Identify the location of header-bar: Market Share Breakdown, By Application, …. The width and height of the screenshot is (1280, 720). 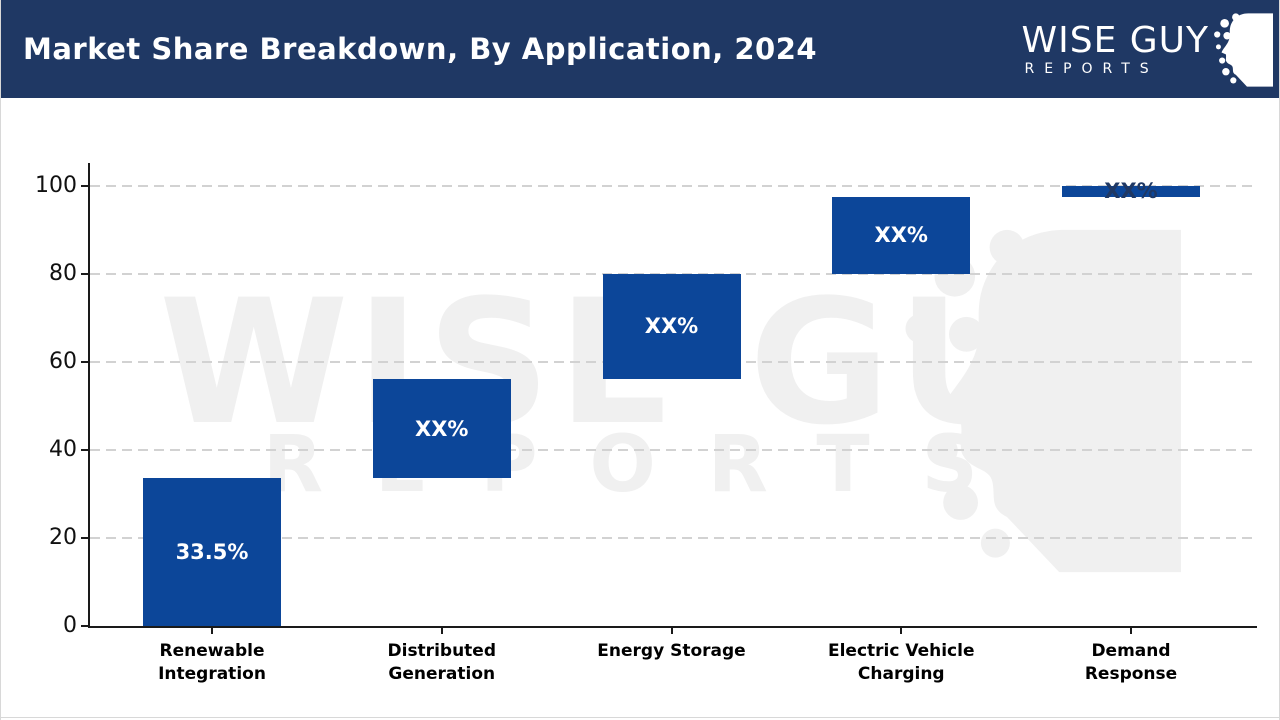
(640, 49).